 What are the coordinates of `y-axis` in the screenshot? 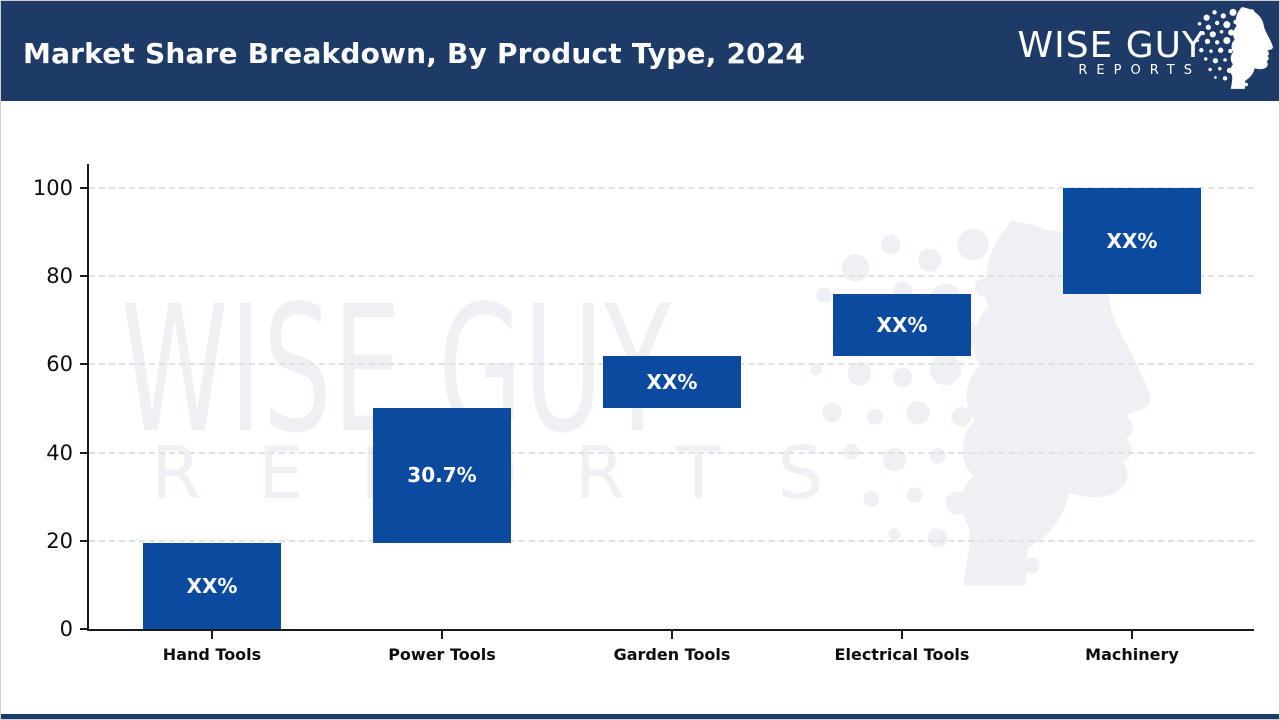 It's located at (88, 397).